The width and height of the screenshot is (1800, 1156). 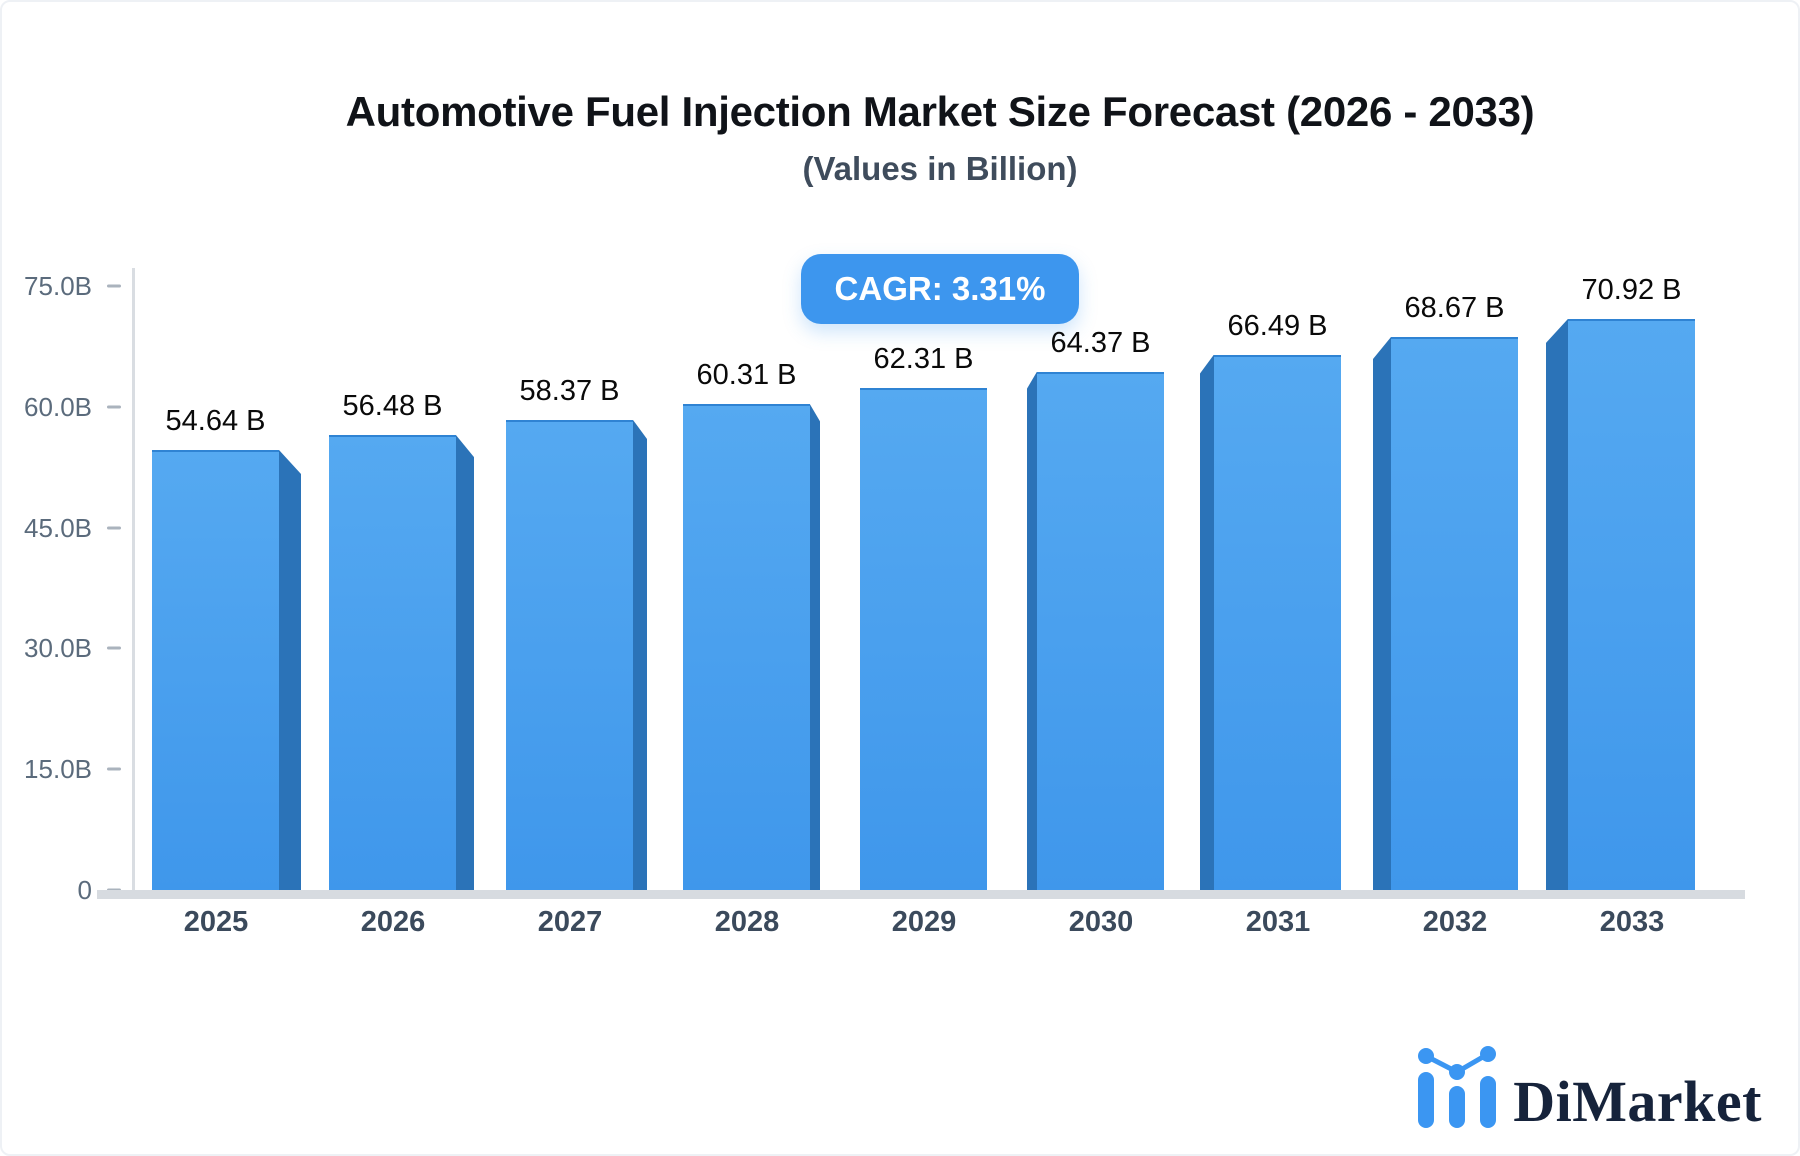 What do you see at coordinates (923, 359) in the screenshot?
I see `bar-value-label: 62.31 B` at bounding box center [923, 359].